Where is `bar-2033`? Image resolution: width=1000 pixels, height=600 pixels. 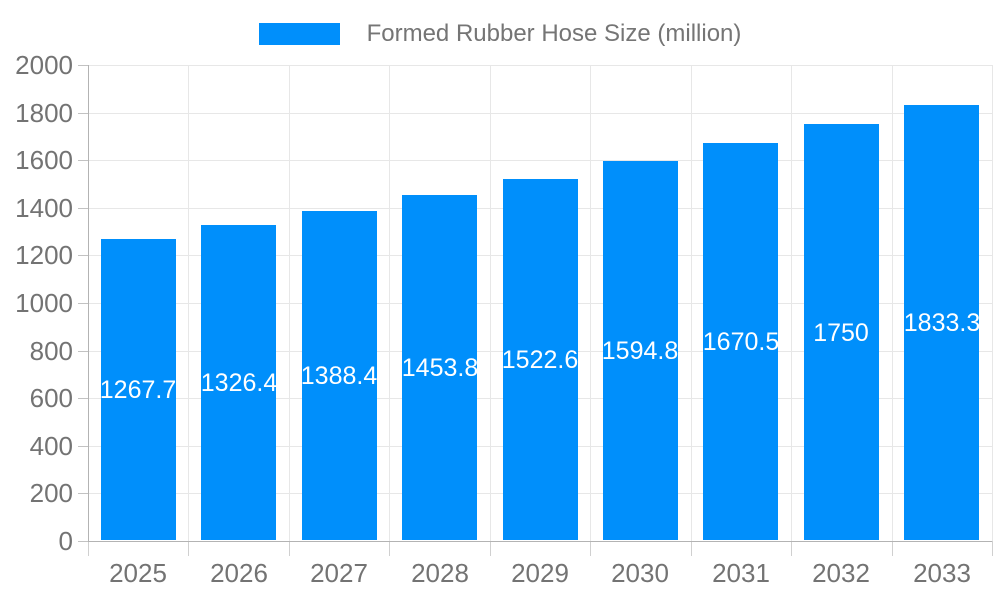 bar-2033 is located at coordinates (941, 322).